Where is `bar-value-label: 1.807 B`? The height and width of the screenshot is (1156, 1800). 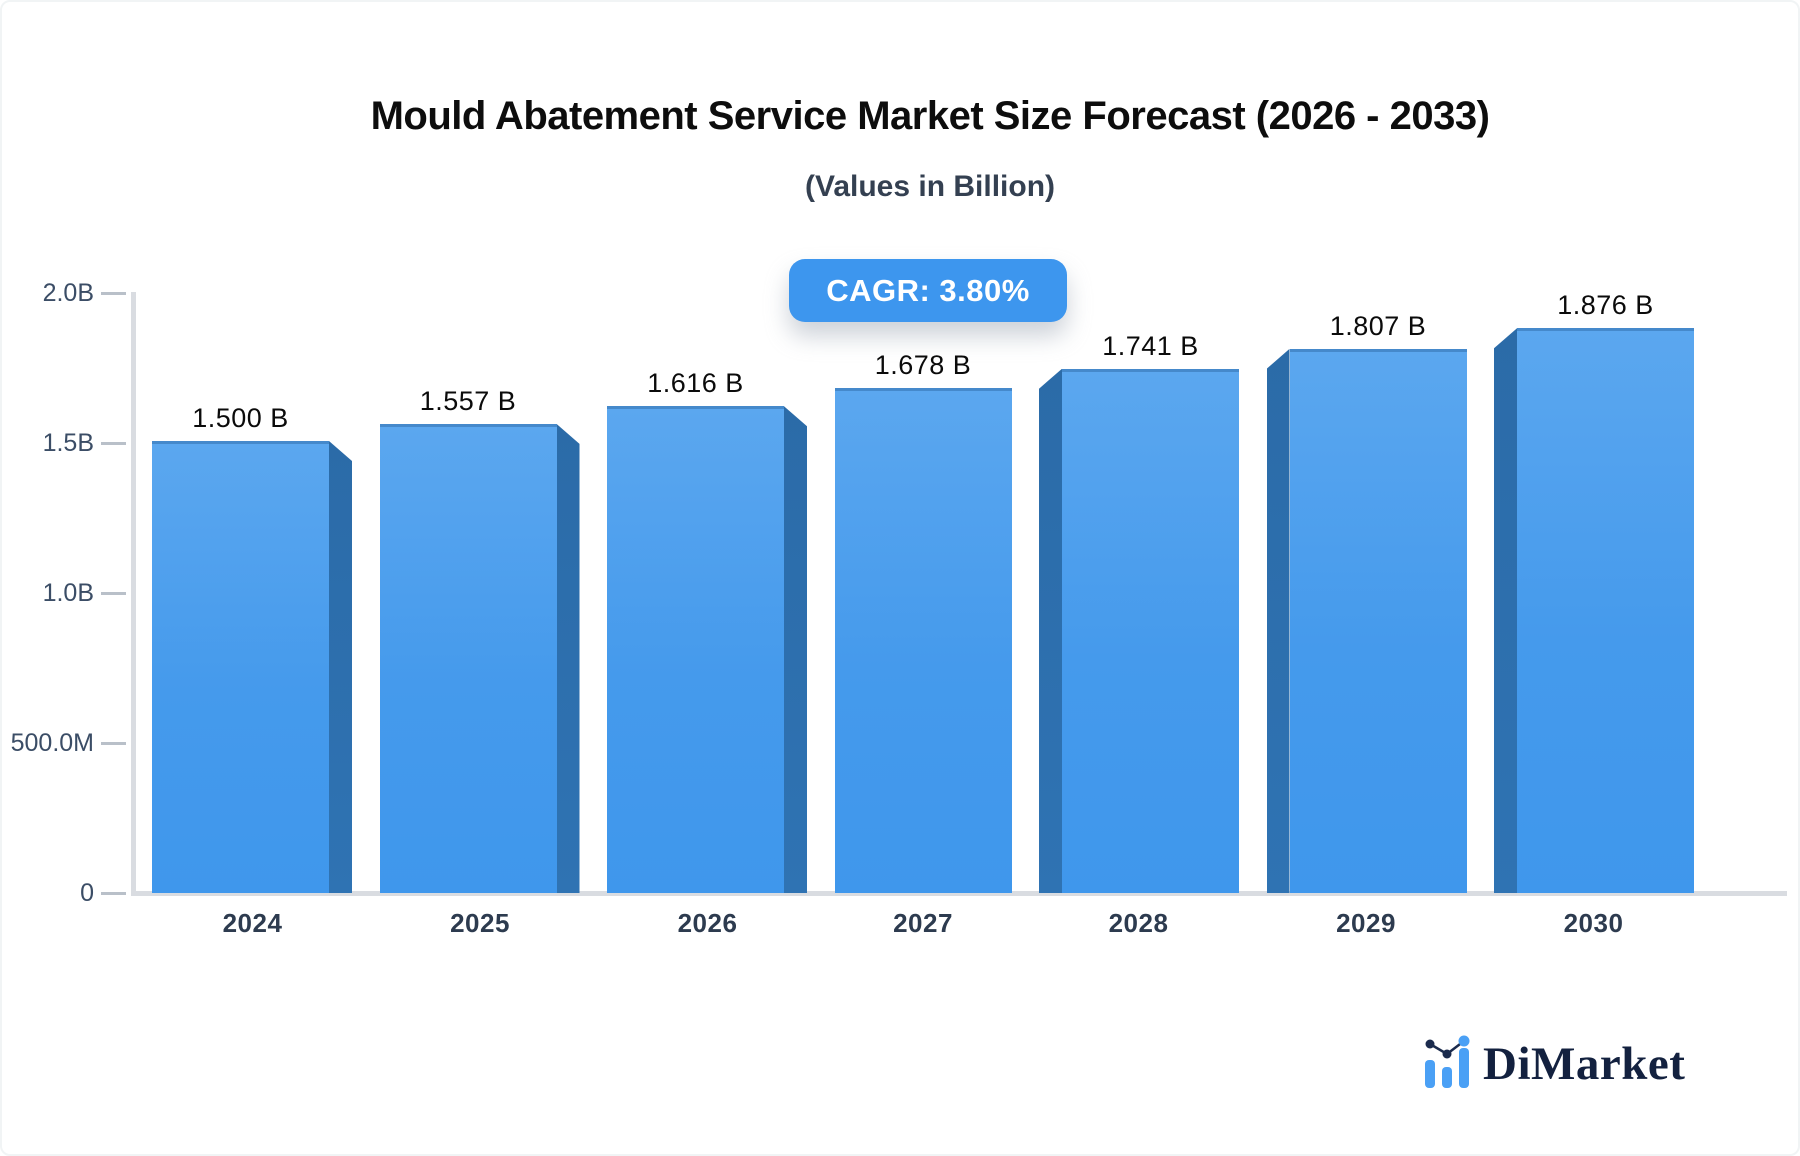 bar-value-label: 1.807 B is located at coordinates (1378, 325).